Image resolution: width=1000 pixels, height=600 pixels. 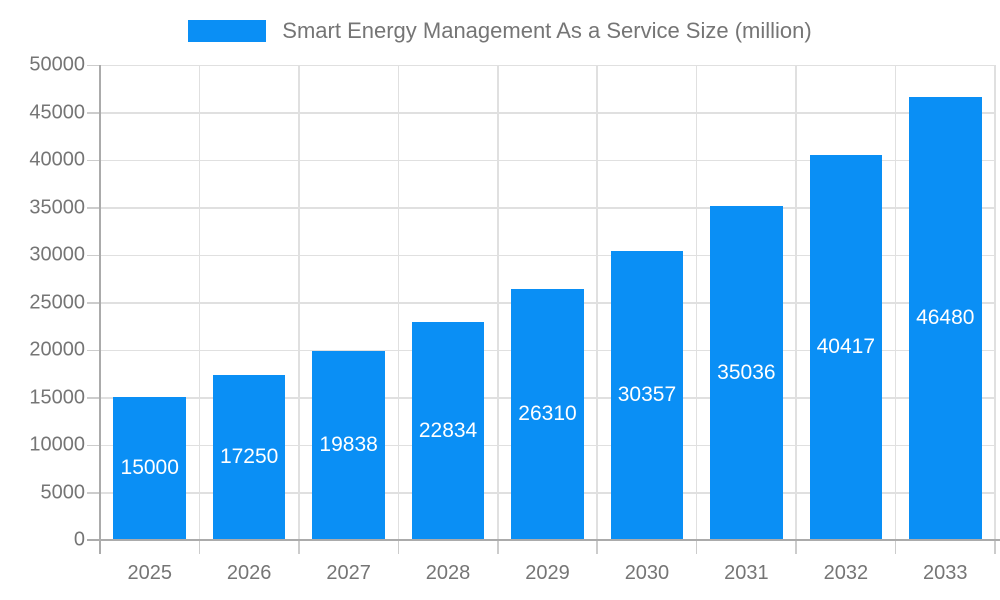 I want to click on x-axis-label: 2033, so click(x=945, y=573).